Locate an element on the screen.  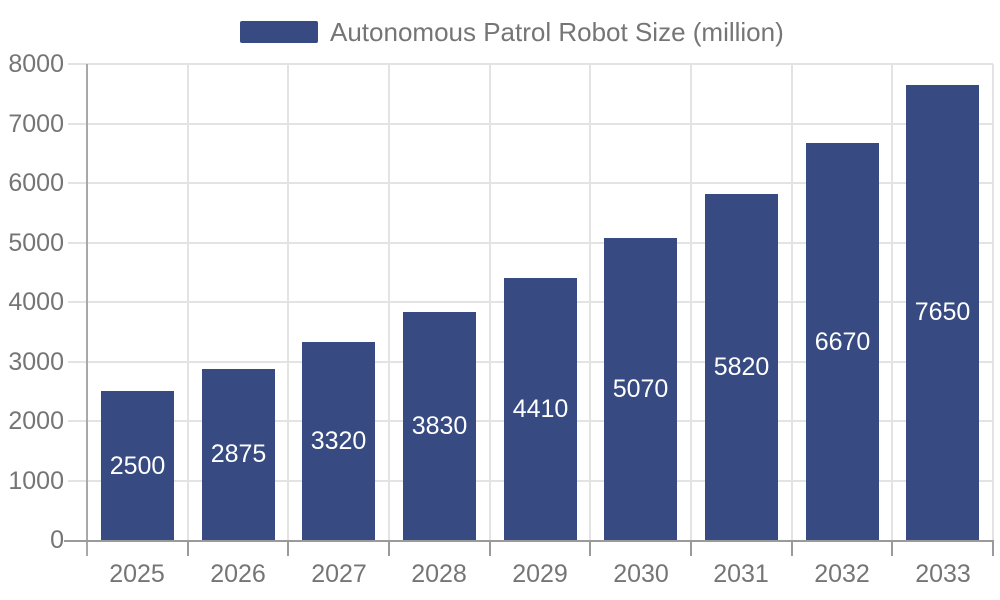
y-axis-tick-label-7000: 7000 is located at coordinates (36, 124).